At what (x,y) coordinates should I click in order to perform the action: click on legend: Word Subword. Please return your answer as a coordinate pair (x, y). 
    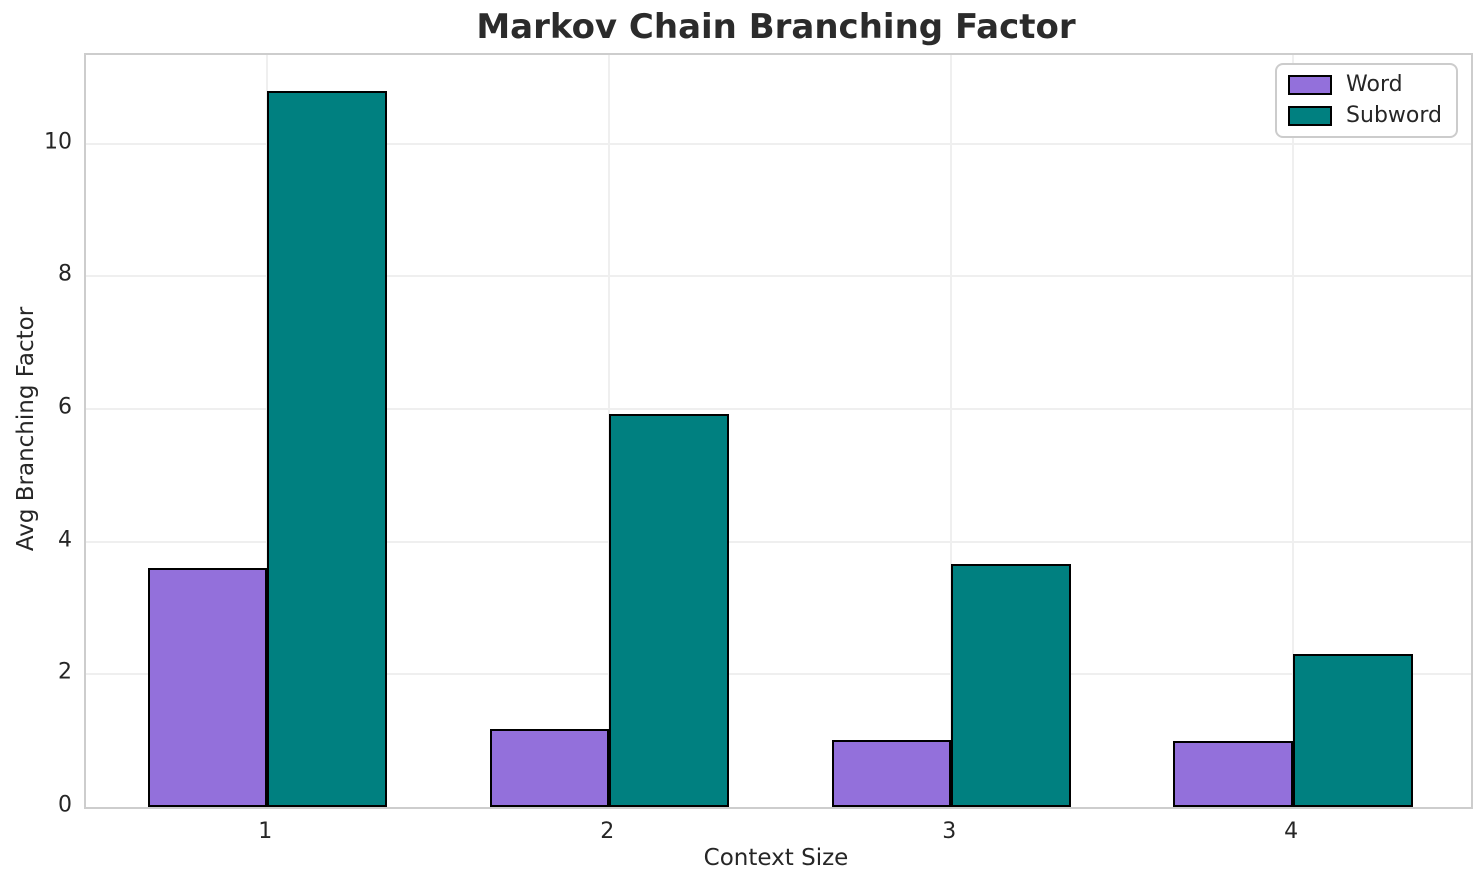
    Looking at the image, I should click on (1366, 100).